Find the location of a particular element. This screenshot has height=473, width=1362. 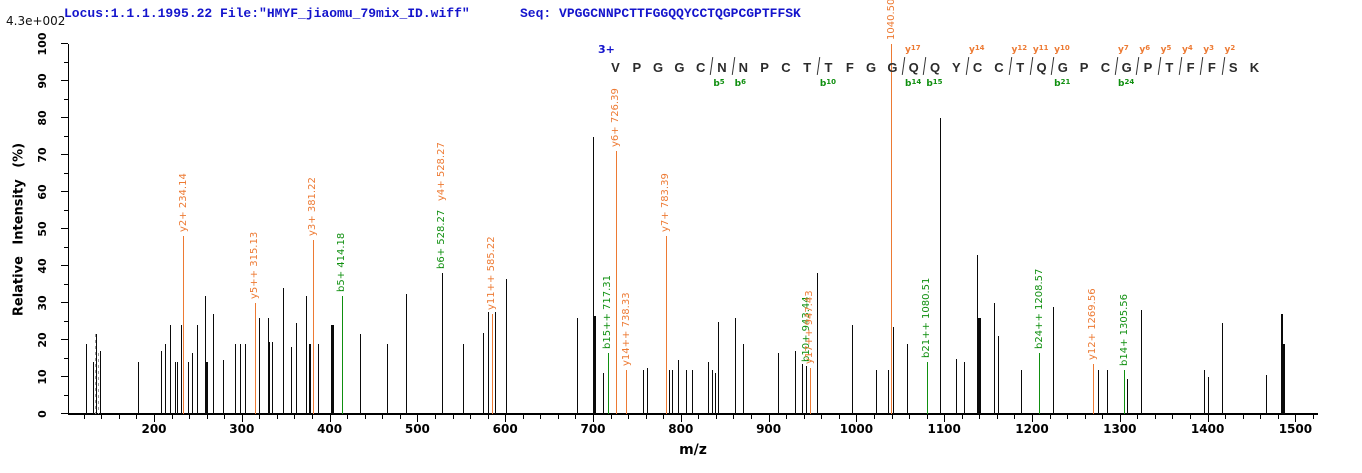

peak-label-text: y4+ 528.27 is located at coordinates (442, 172).